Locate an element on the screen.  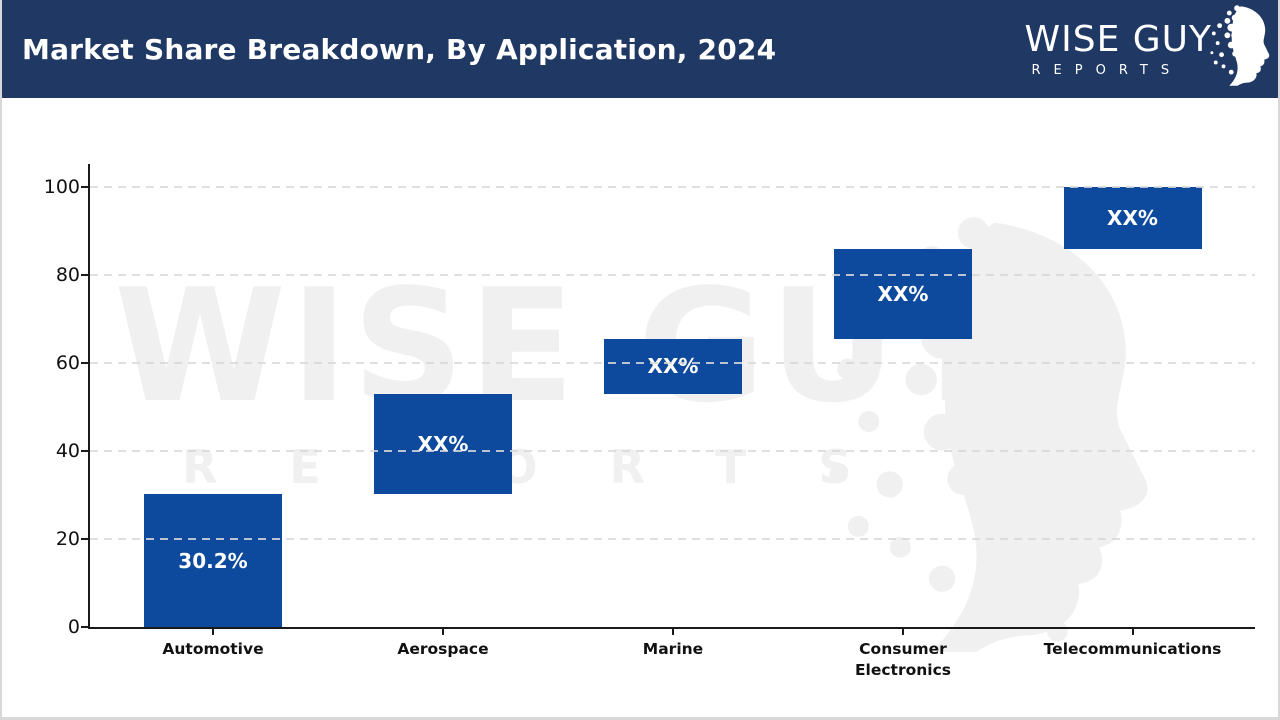
bar-automotive: 30.2% is located at coordinates (213, 560).